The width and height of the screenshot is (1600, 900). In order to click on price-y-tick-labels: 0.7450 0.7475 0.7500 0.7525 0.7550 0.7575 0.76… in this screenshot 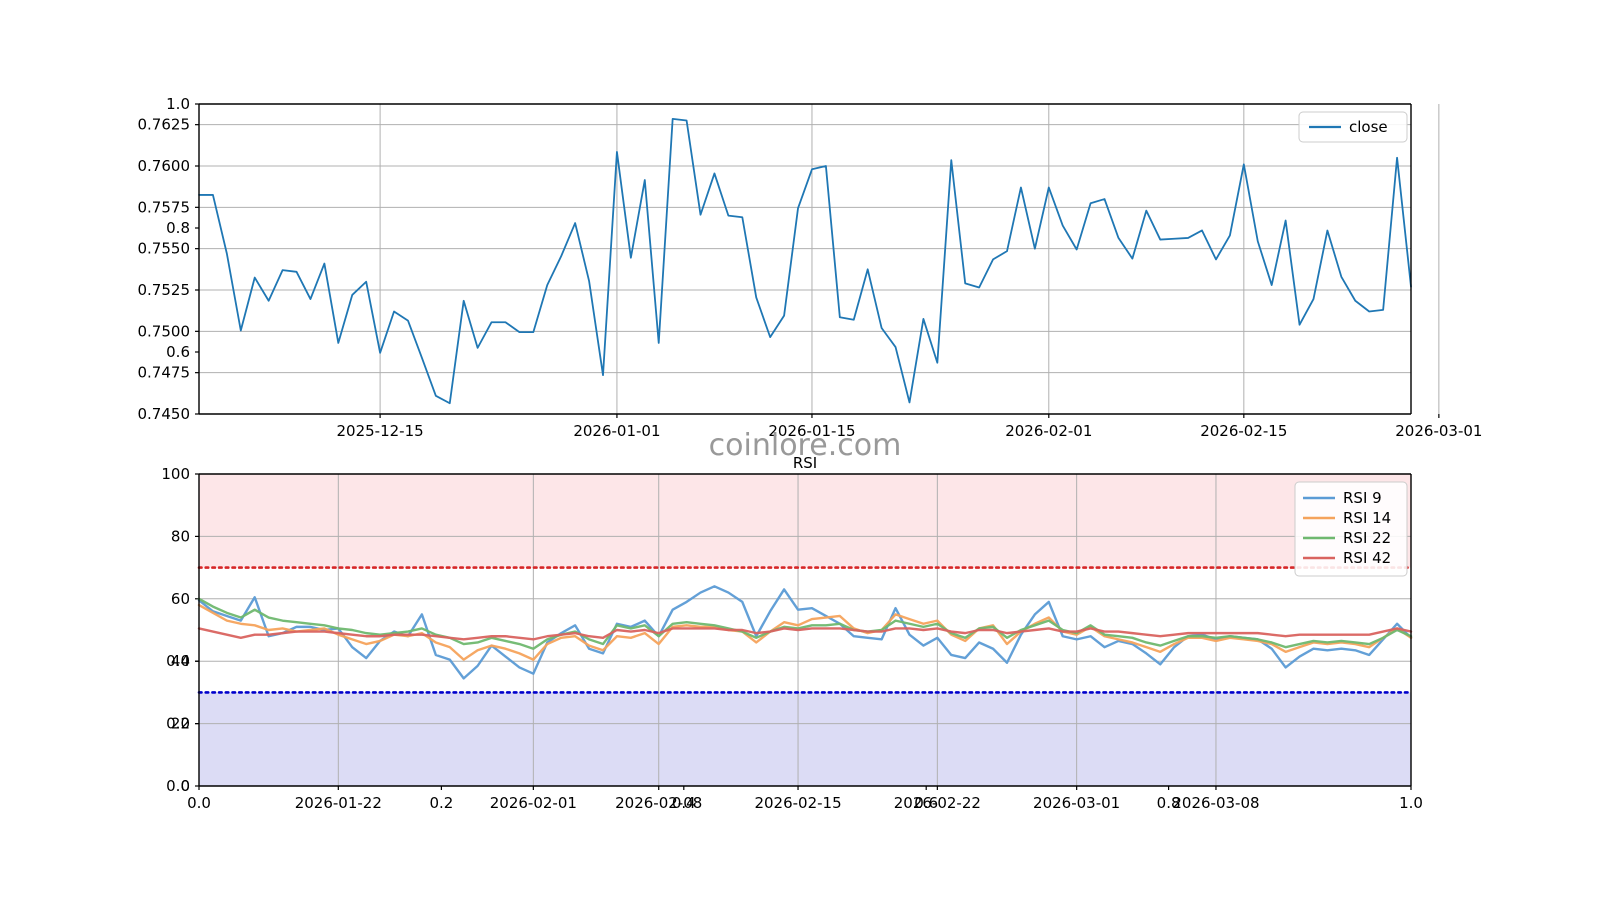, I will do `click(168, 269)`.